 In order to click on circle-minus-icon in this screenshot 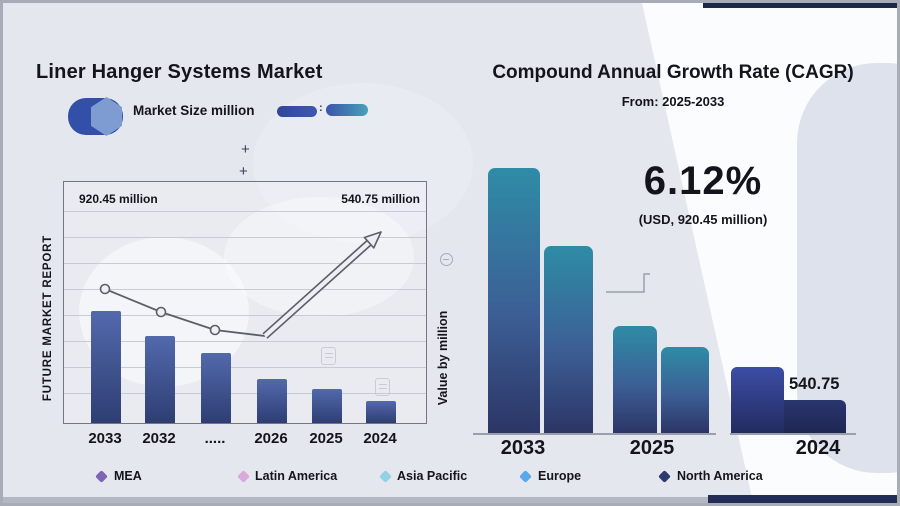, I will do `click(446, 259)`.